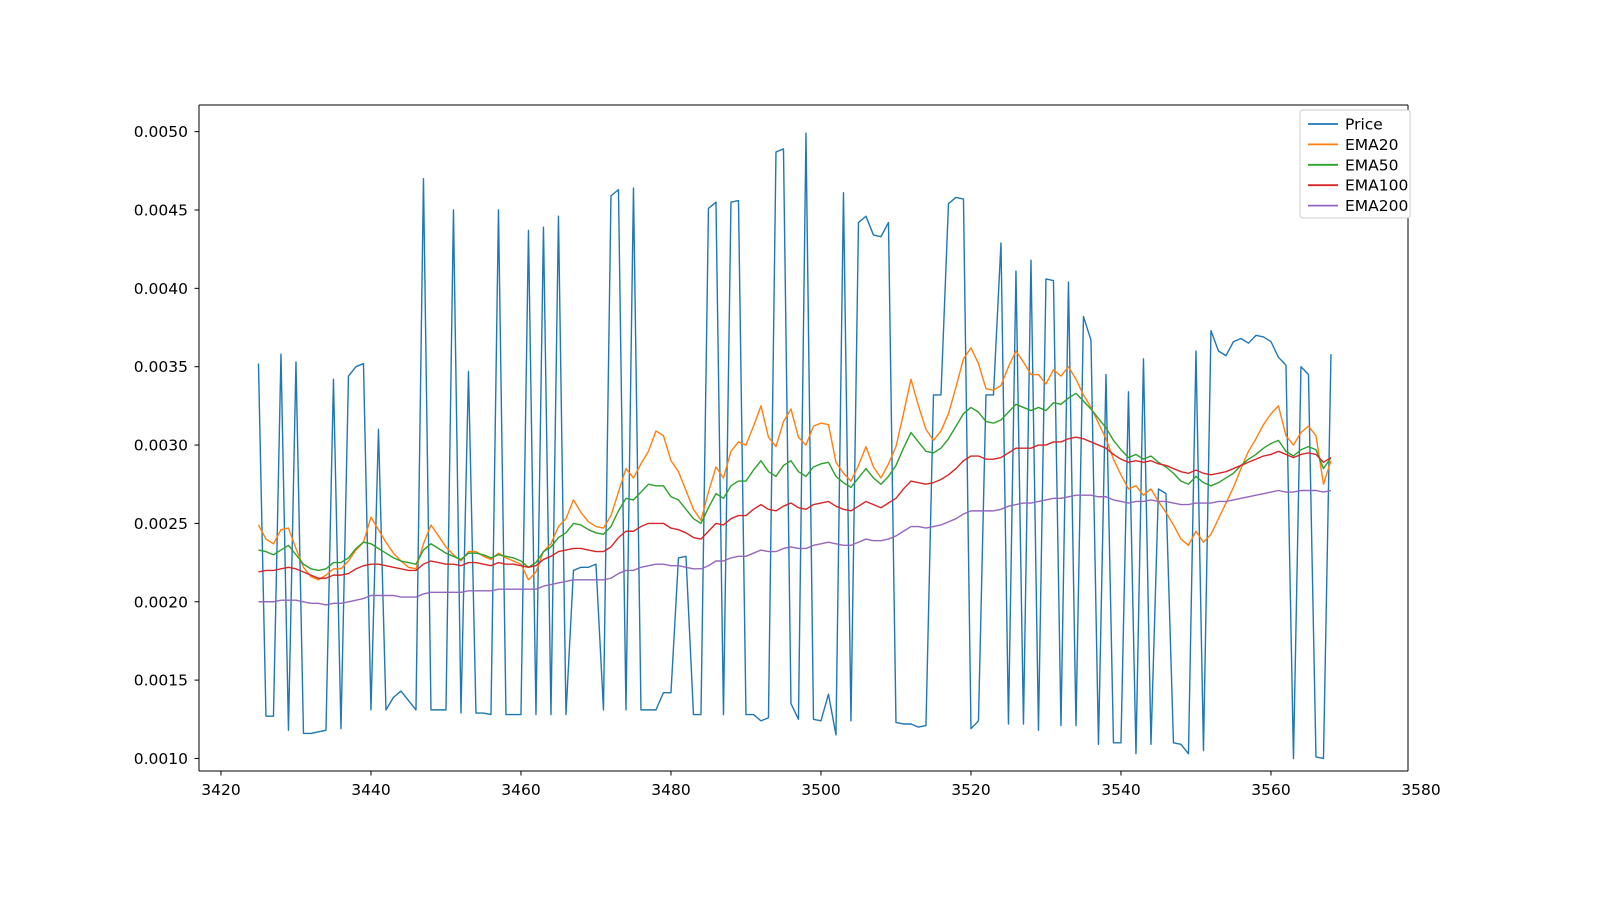 This screenshot has width=1600, height=900. Describe the element at coordinates (970, 790) in the screenshot. I see `xtick-label: 3520` at that location.